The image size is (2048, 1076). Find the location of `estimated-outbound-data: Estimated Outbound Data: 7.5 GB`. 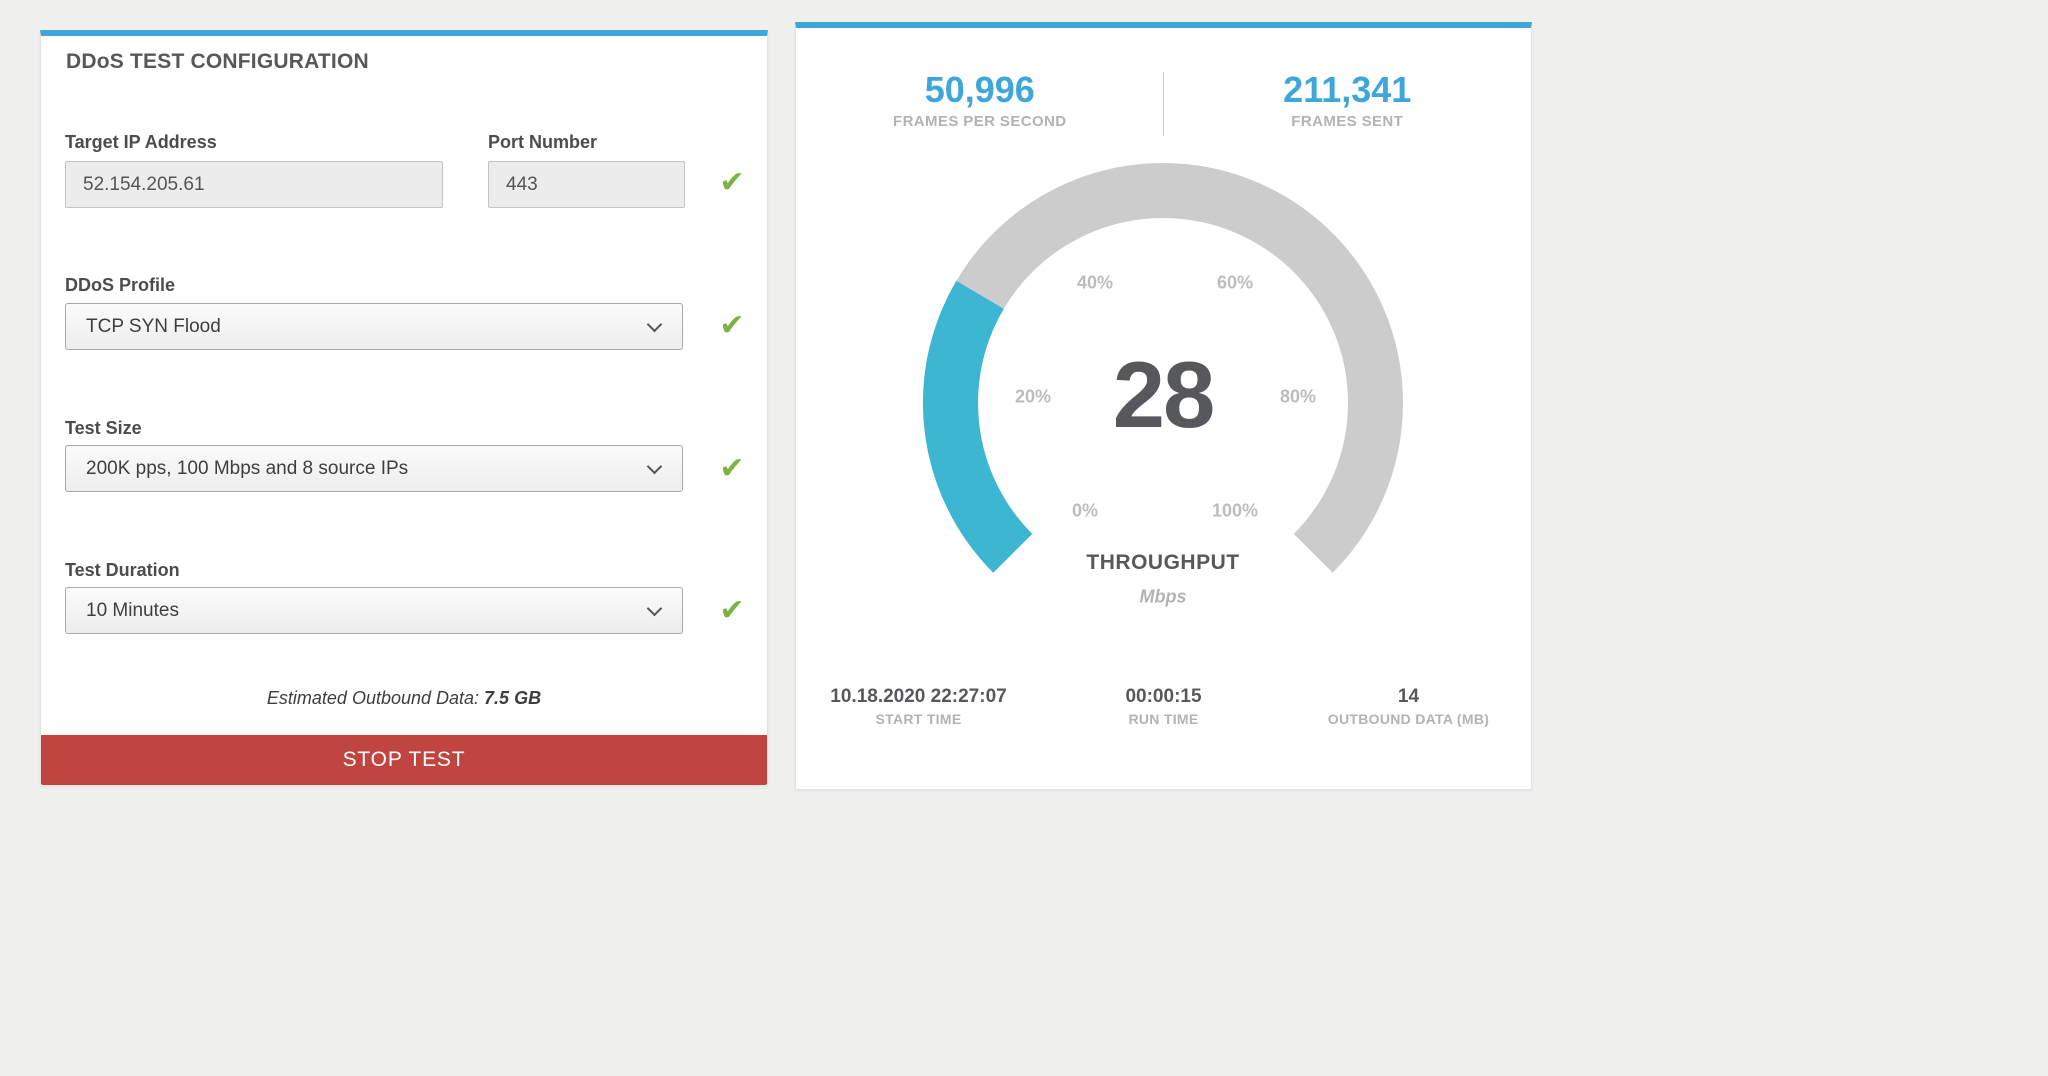

estimated-outbound-data: Estimated Outbound Data: 7.5 GB is located at coordinates (404, 698).